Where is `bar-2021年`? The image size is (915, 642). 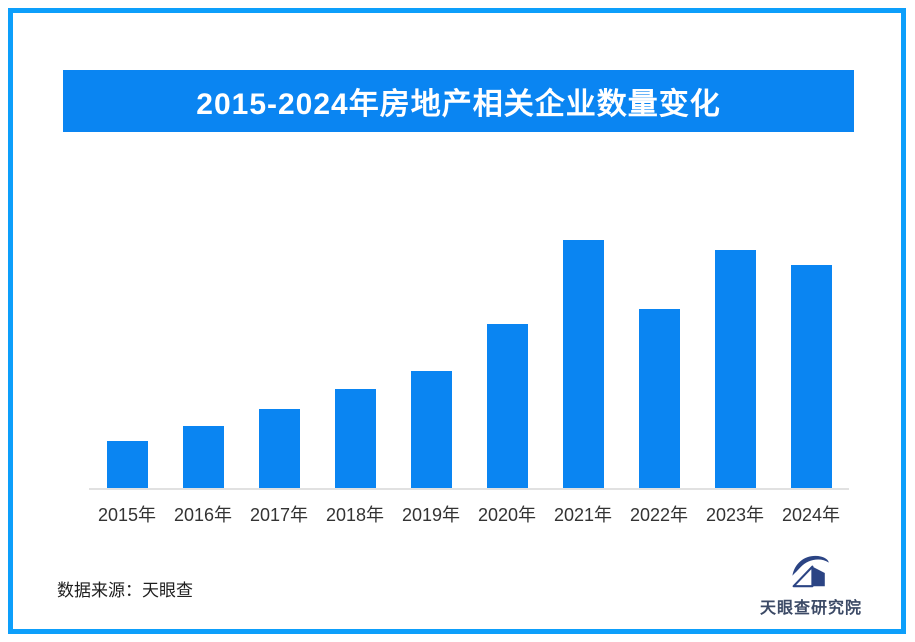 bar-2021年 is located at coordinates (583, 364).